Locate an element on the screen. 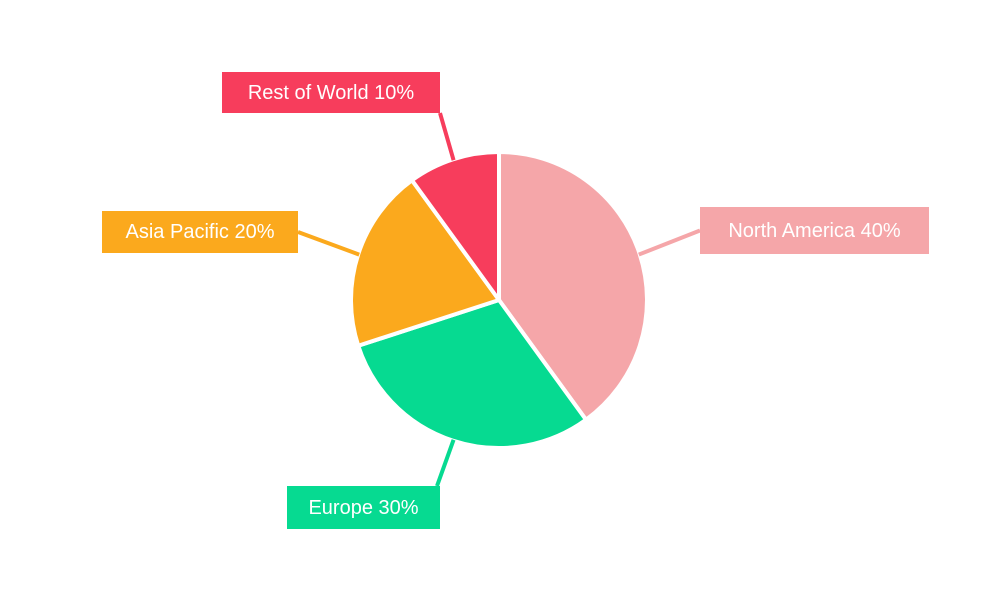  leader-line-north-america is located at coordinates (669, 242).